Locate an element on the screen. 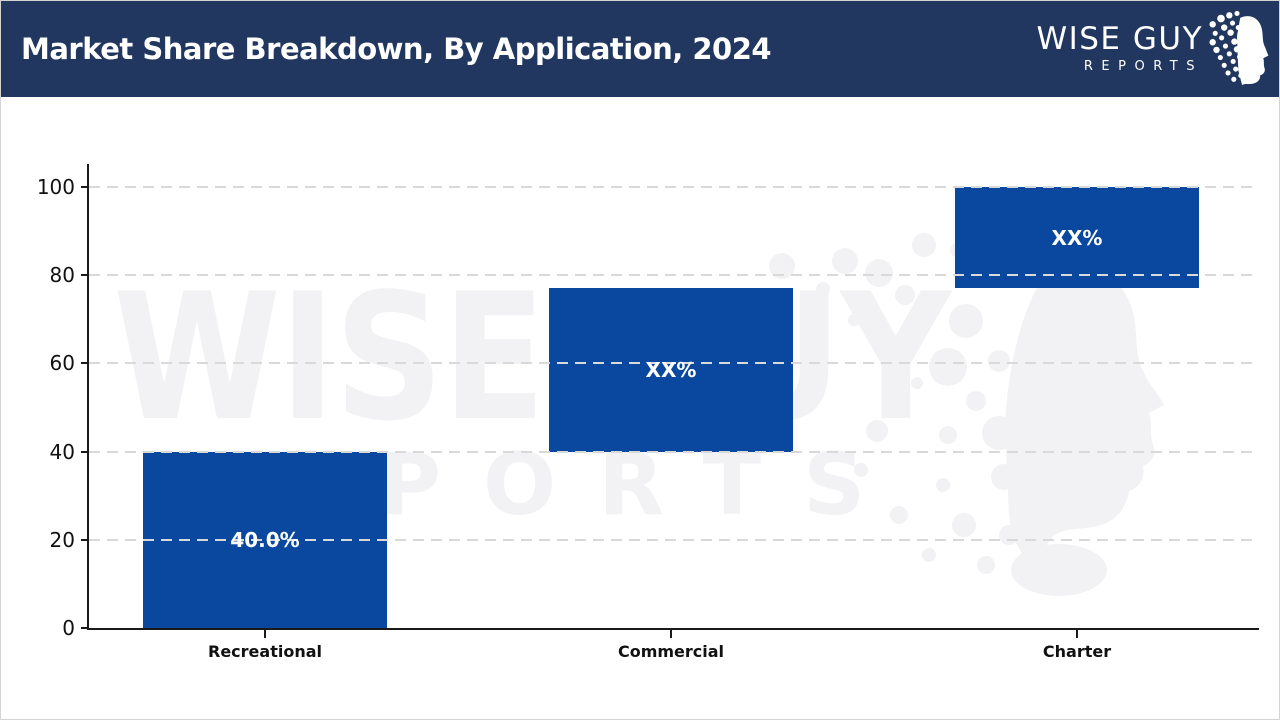  y-axis-tick-0: 0 is located at coordinates (68, 628).